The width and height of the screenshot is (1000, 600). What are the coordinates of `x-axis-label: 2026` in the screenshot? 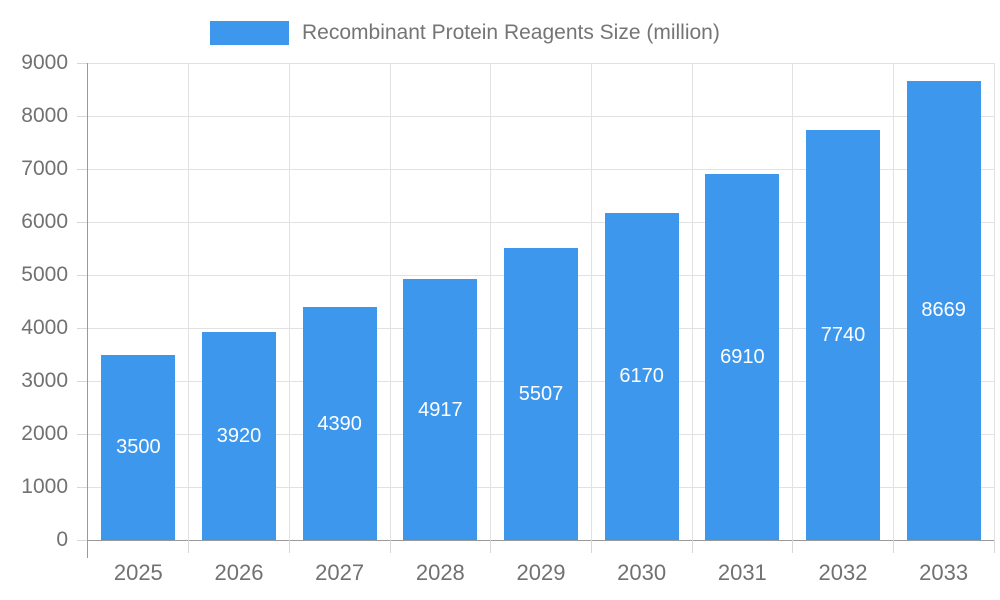 It's located at (239, 572).